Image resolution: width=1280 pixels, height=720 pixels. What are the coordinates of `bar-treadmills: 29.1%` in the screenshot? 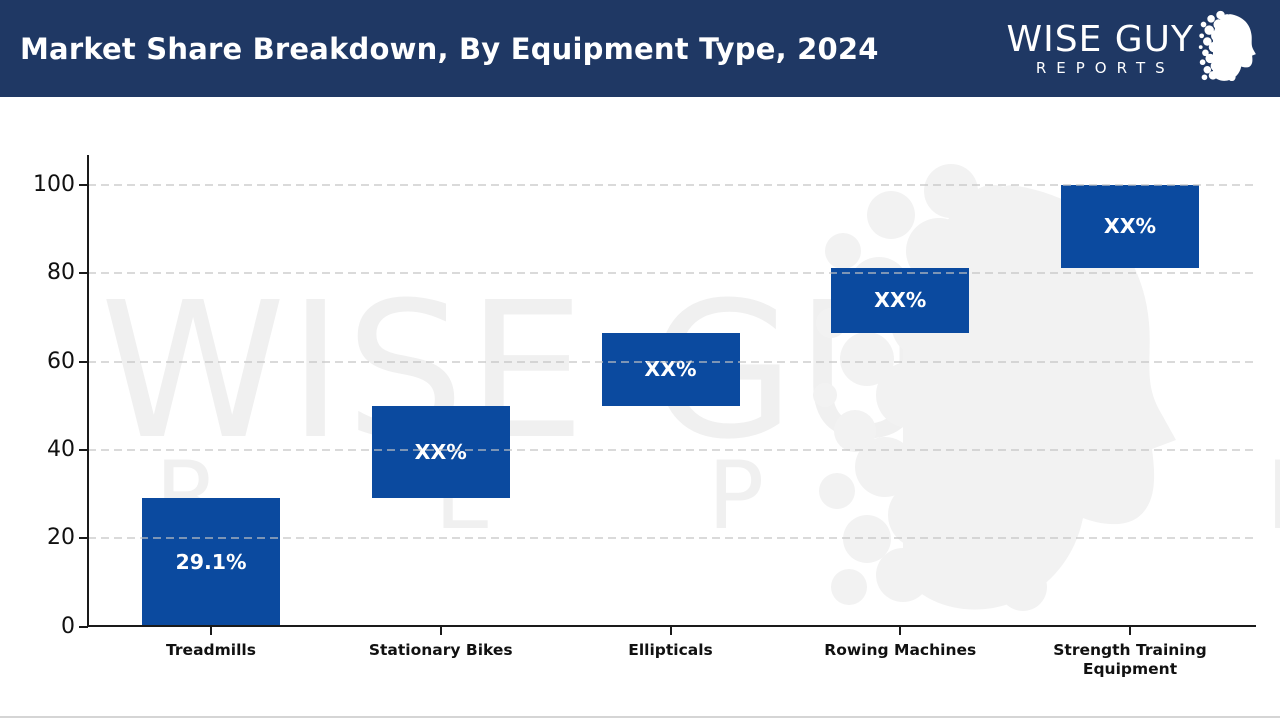 It's located at (211, 562).